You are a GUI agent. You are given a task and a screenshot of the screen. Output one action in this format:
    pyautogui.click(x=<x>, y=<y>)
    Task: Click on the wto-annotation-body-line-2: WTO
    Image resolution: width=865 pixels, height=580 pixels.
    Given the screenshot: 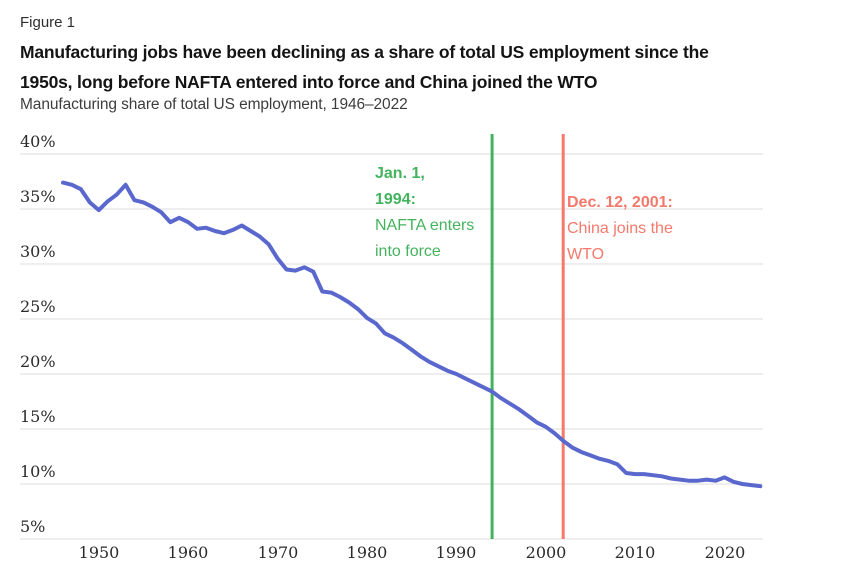 What is the action you would take?
    pyautogui.click(x=586, y=254)
    